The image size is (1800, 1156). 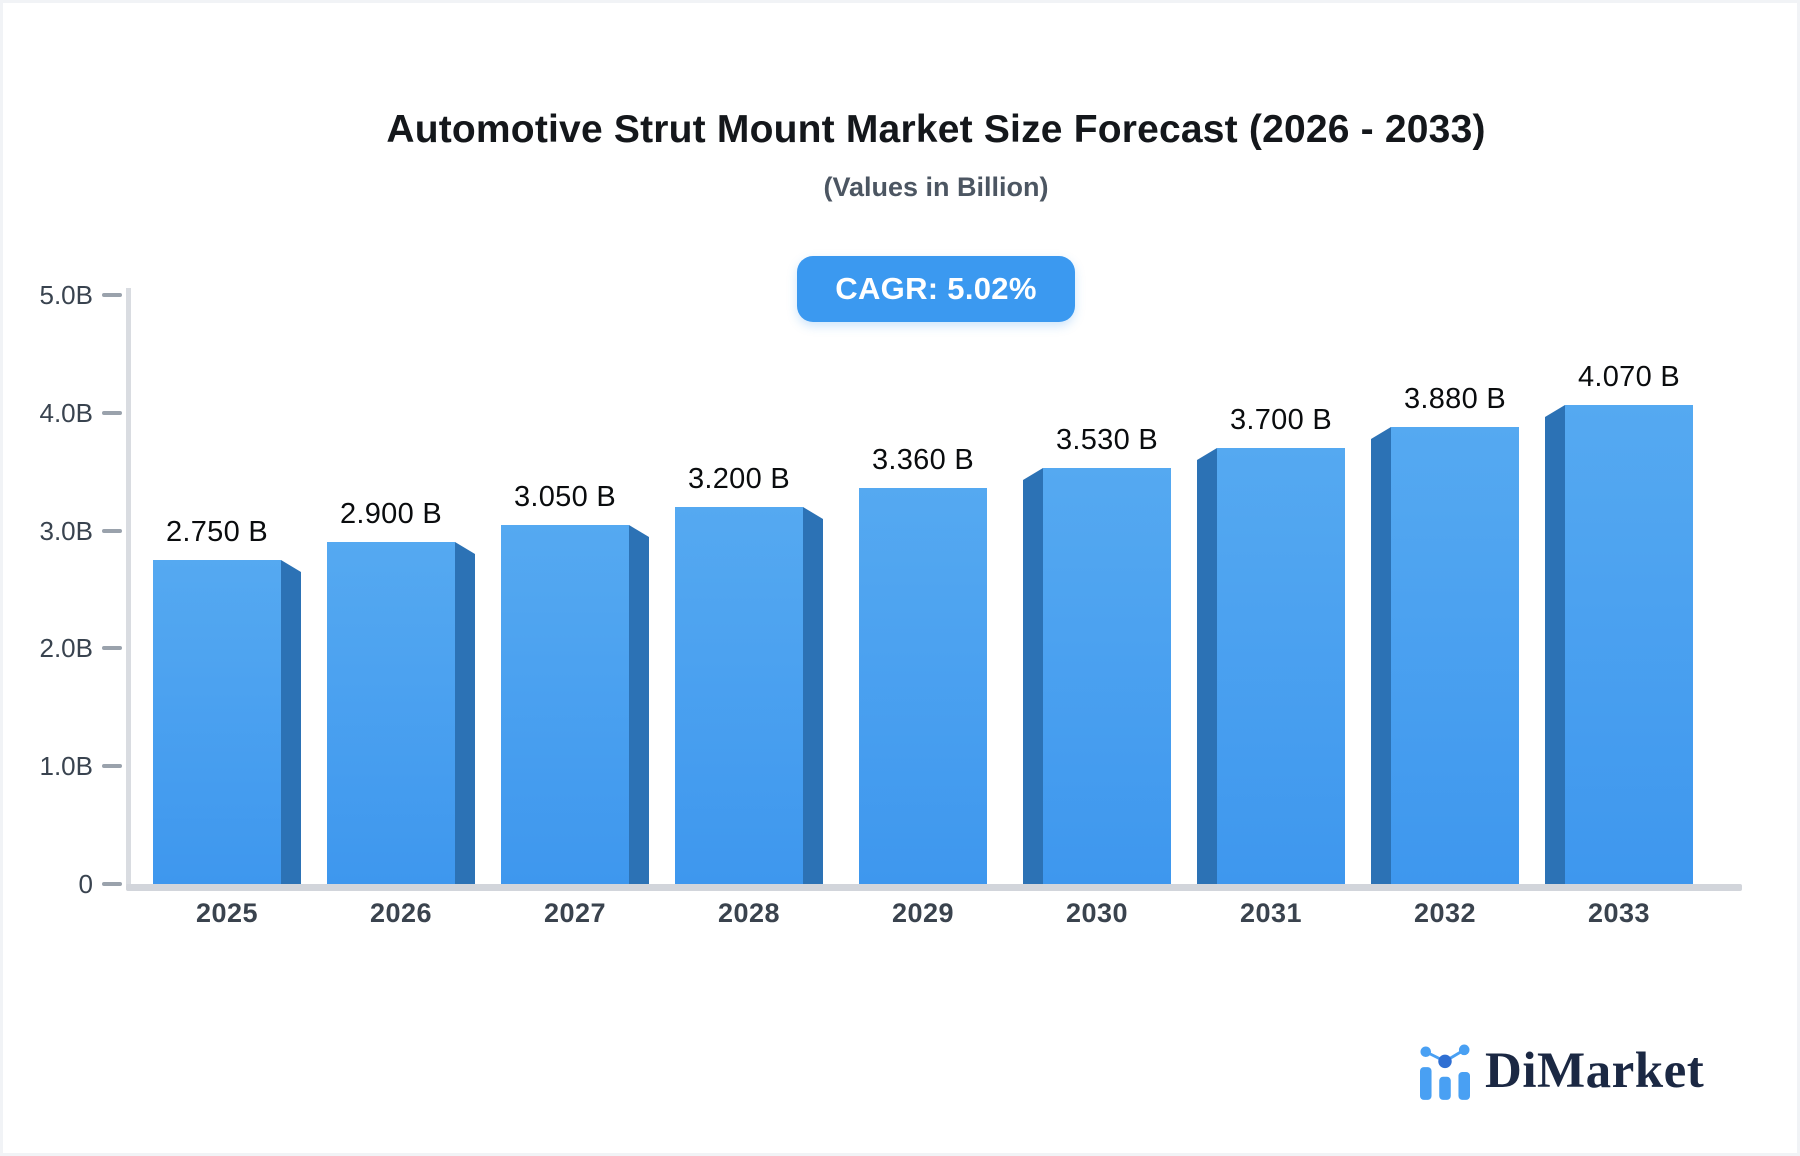 I want to click on brand-logo: DiMarket, so click(x=1562, y=1071).